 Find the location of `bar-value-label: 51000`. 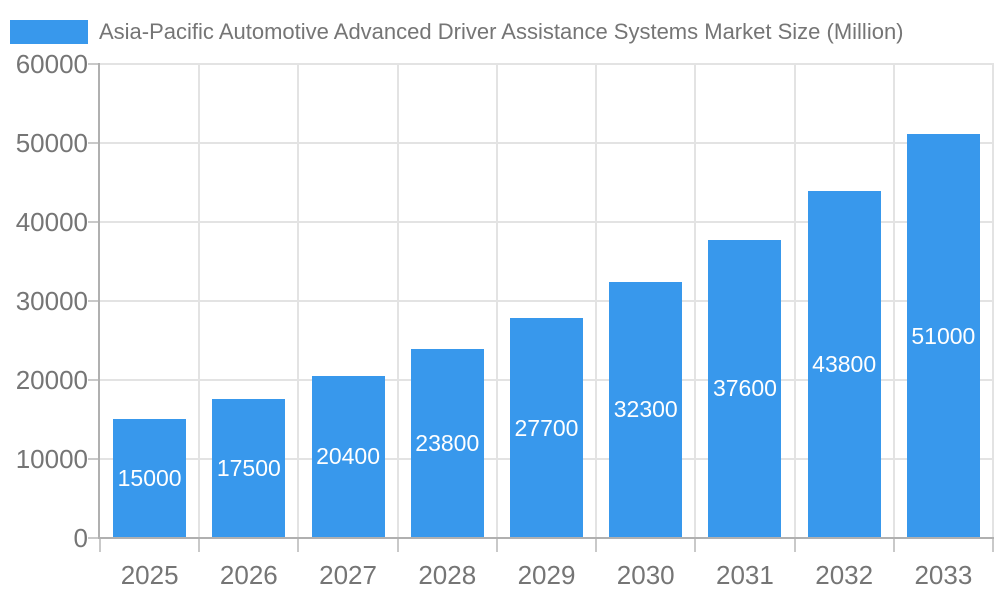

bar-value-label: 51000 is located at coordinates (943, 335).